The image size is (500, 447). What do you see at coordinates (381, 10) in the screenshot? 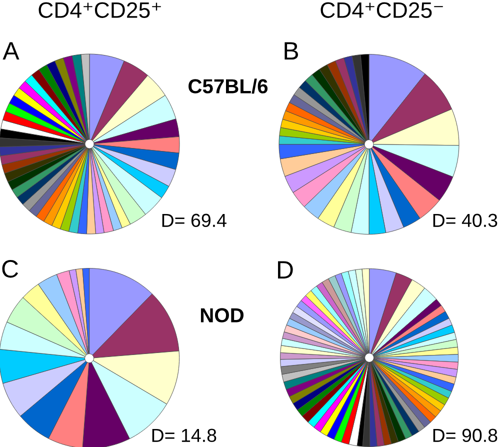
I see `chart-title: CD4⁺CD25⁻` at bounding box center [381, 10].